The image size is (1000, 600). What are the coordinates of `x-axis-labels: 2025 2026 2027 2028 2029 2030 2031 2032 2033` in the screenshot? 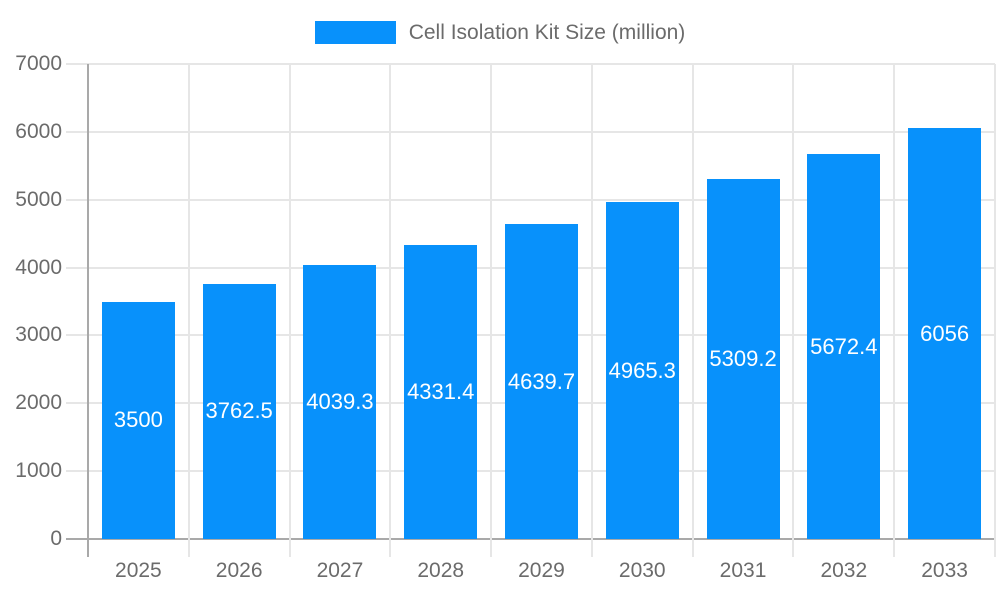 It's located at (541, 572).